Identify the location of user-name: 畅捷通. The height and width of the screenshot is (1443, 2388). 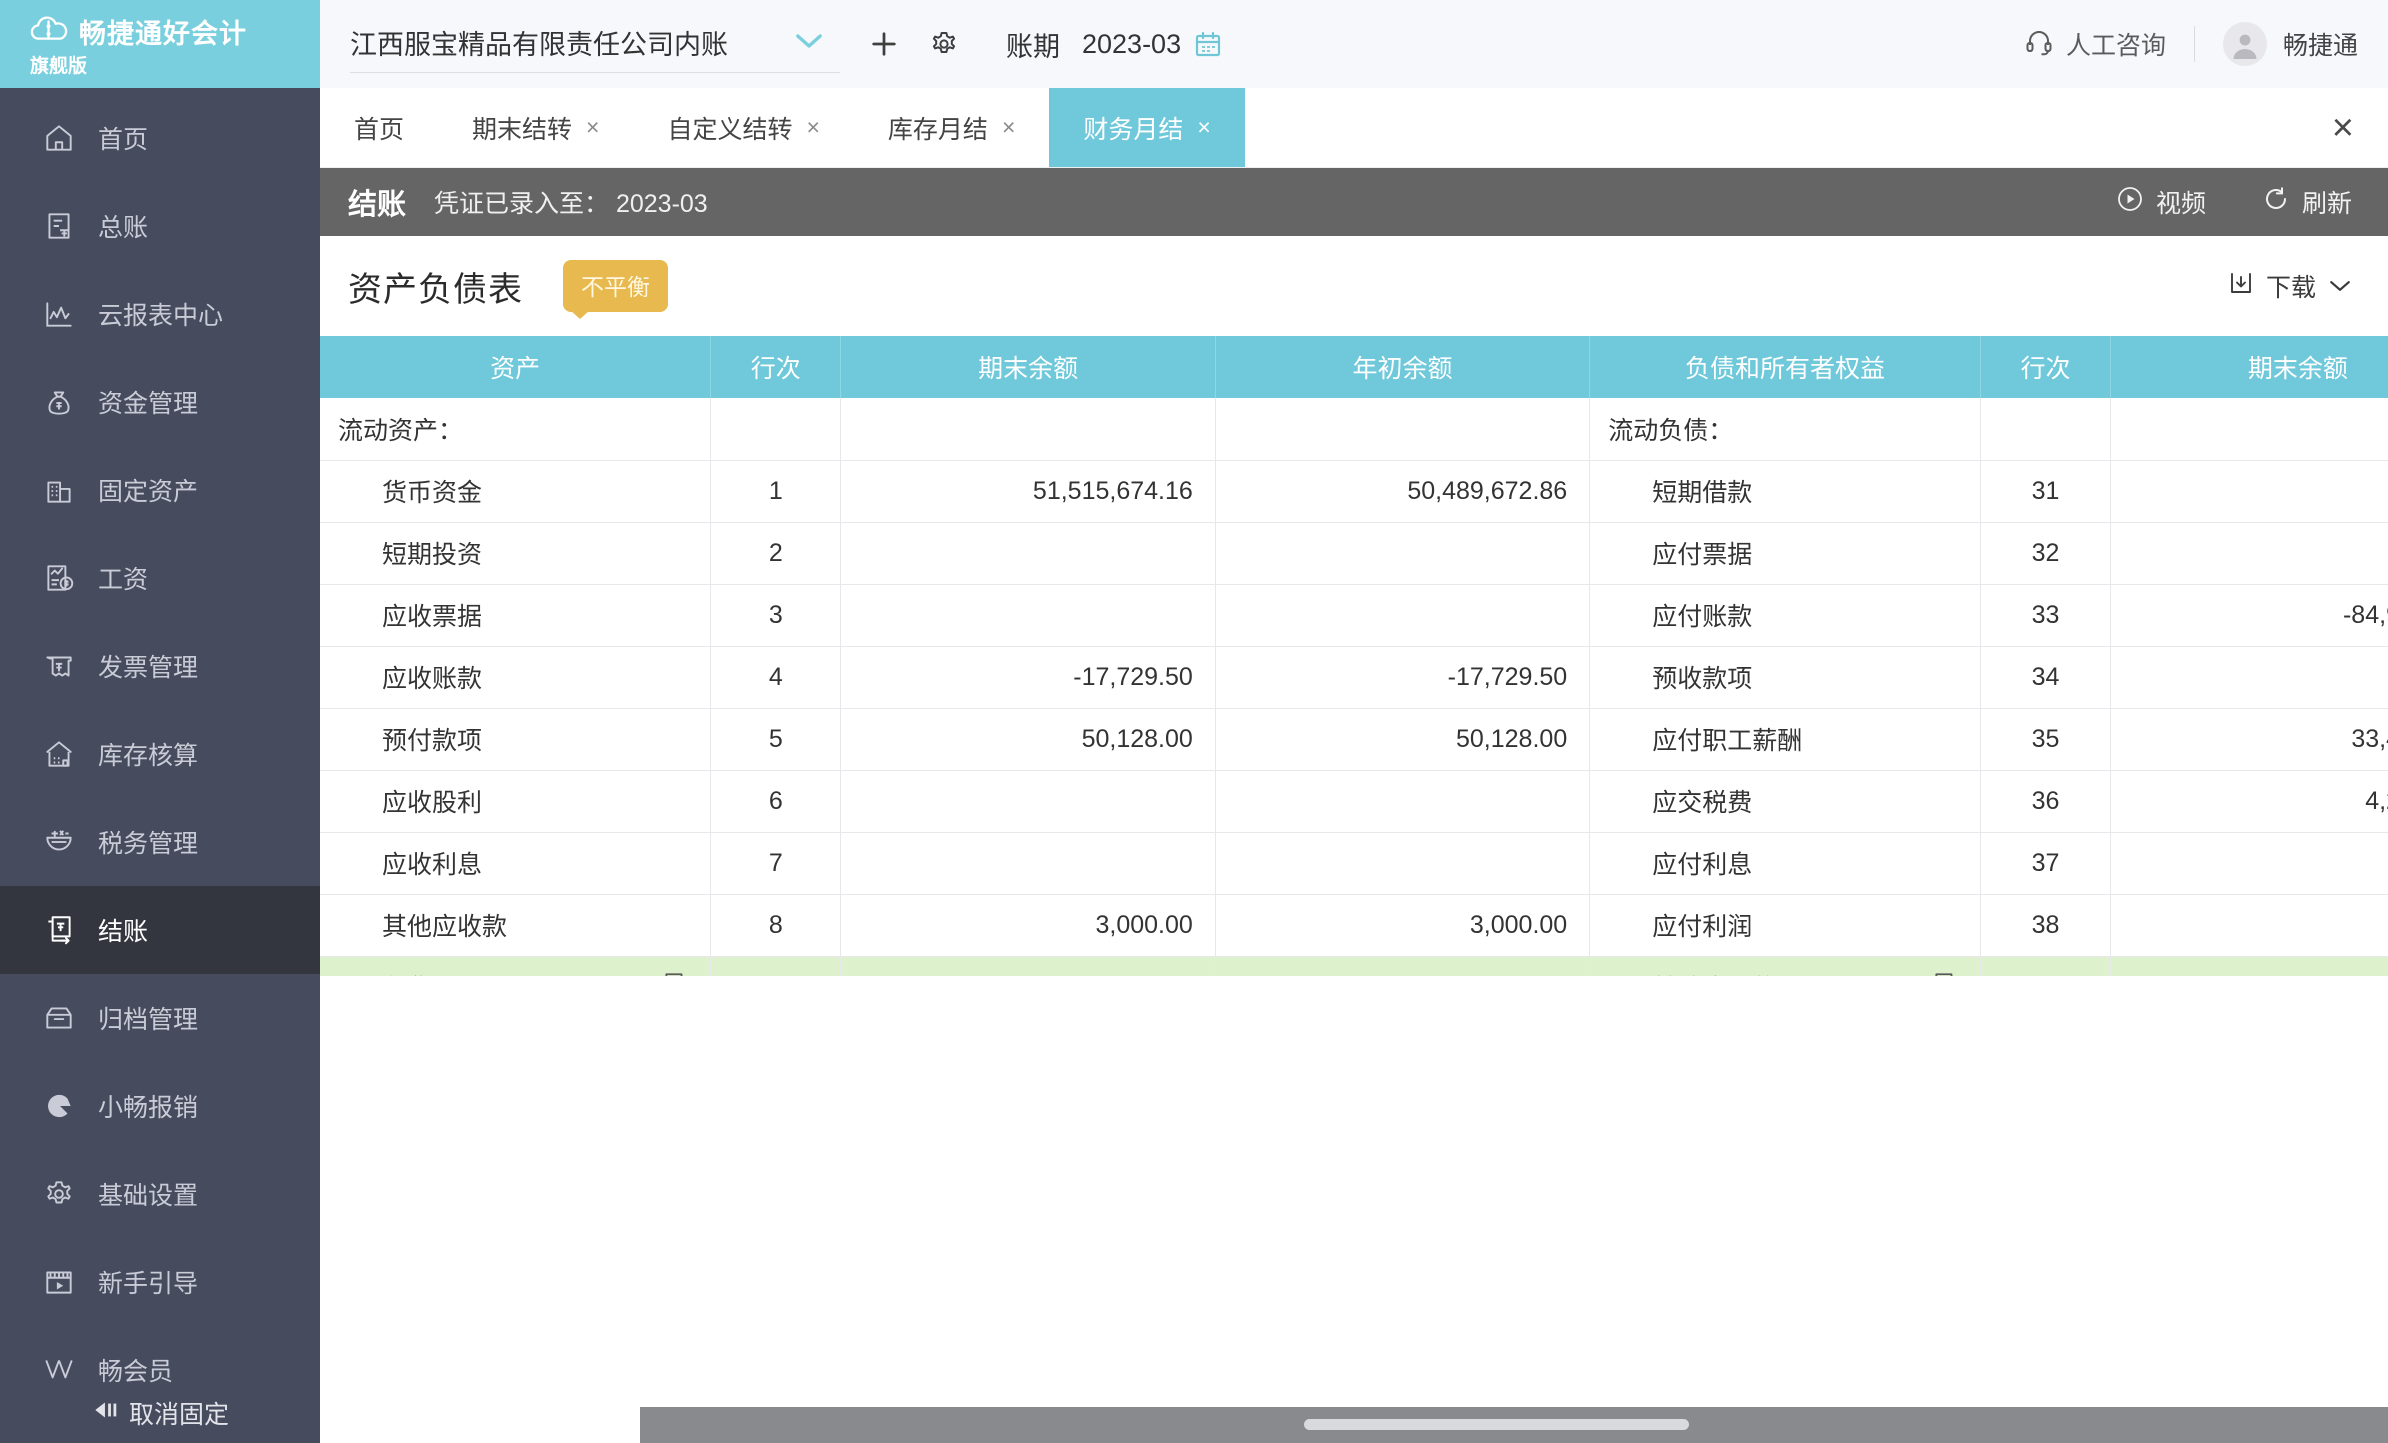
(2320, 46).